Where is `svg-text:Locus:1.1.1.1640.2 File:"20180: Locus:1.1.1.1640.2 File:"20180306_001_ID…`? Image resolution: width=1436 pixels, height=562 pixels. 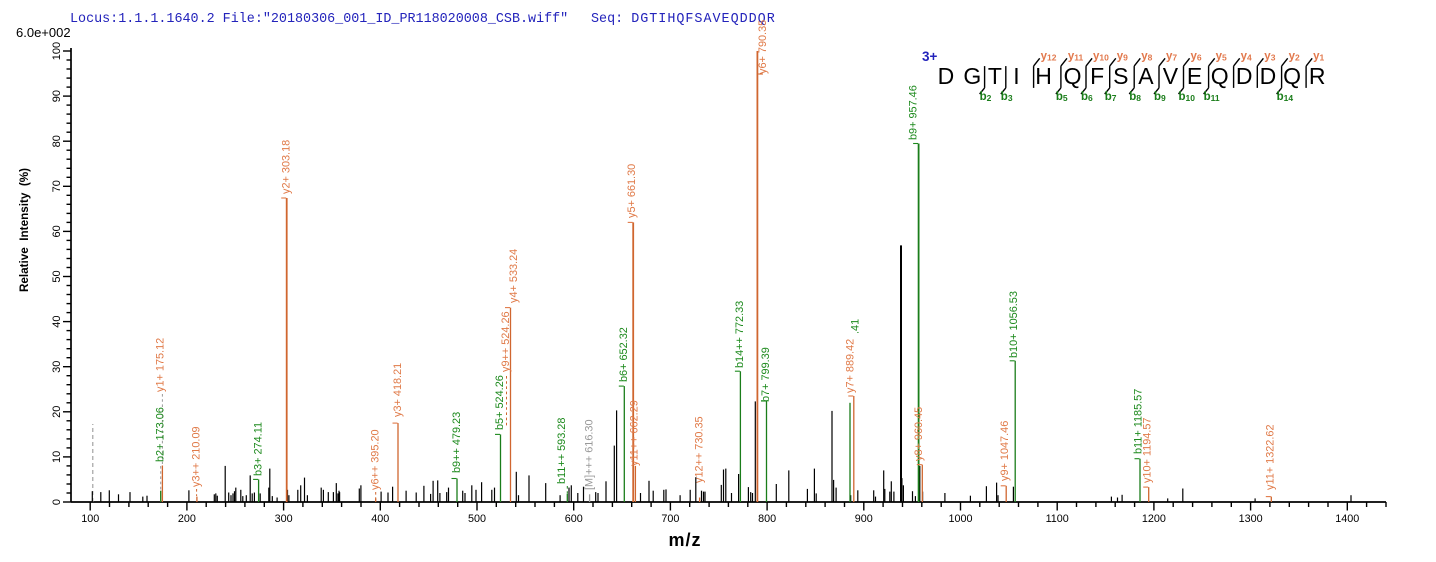 svg-text:Locus:1.1.1.1640.2 File:"20180: Locus:1.1.1.1640.2 File:"20180306_001_ID… is located at coordinates (319, 19).